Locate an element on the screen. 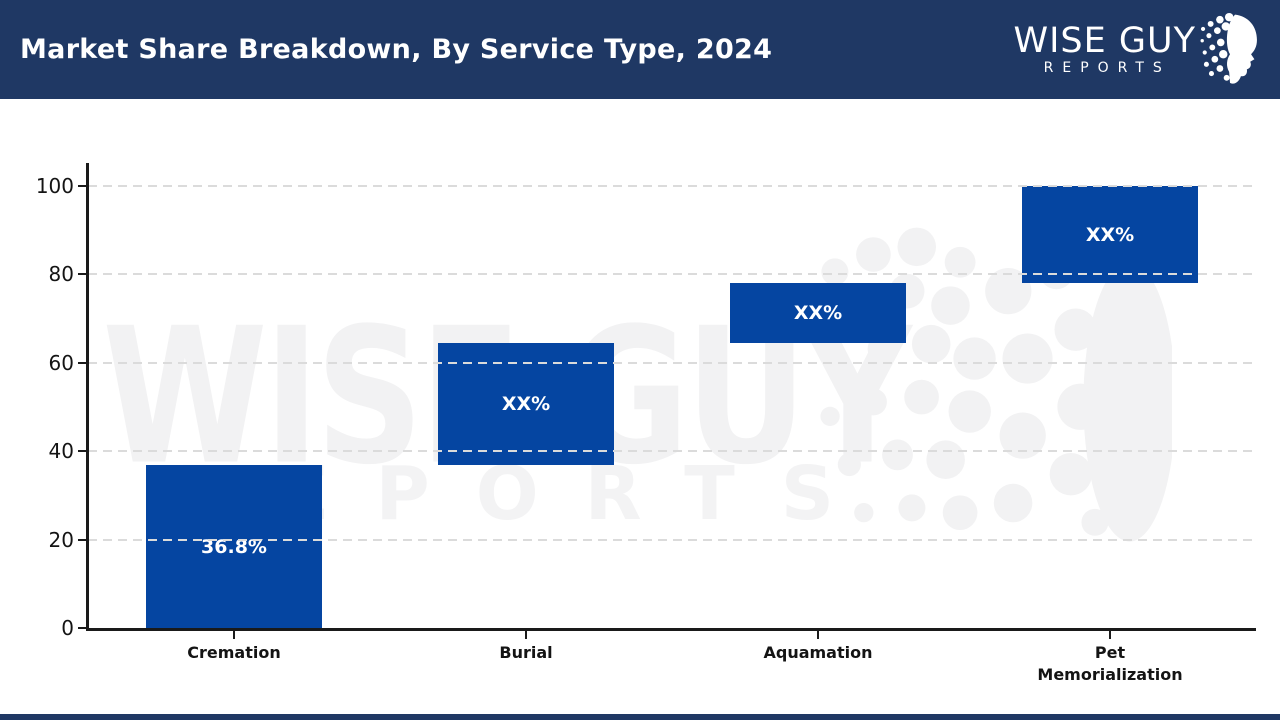 The image size is (1280, 720). bar-pet-memorialization: XX% is located at coordinates (1110, 235).